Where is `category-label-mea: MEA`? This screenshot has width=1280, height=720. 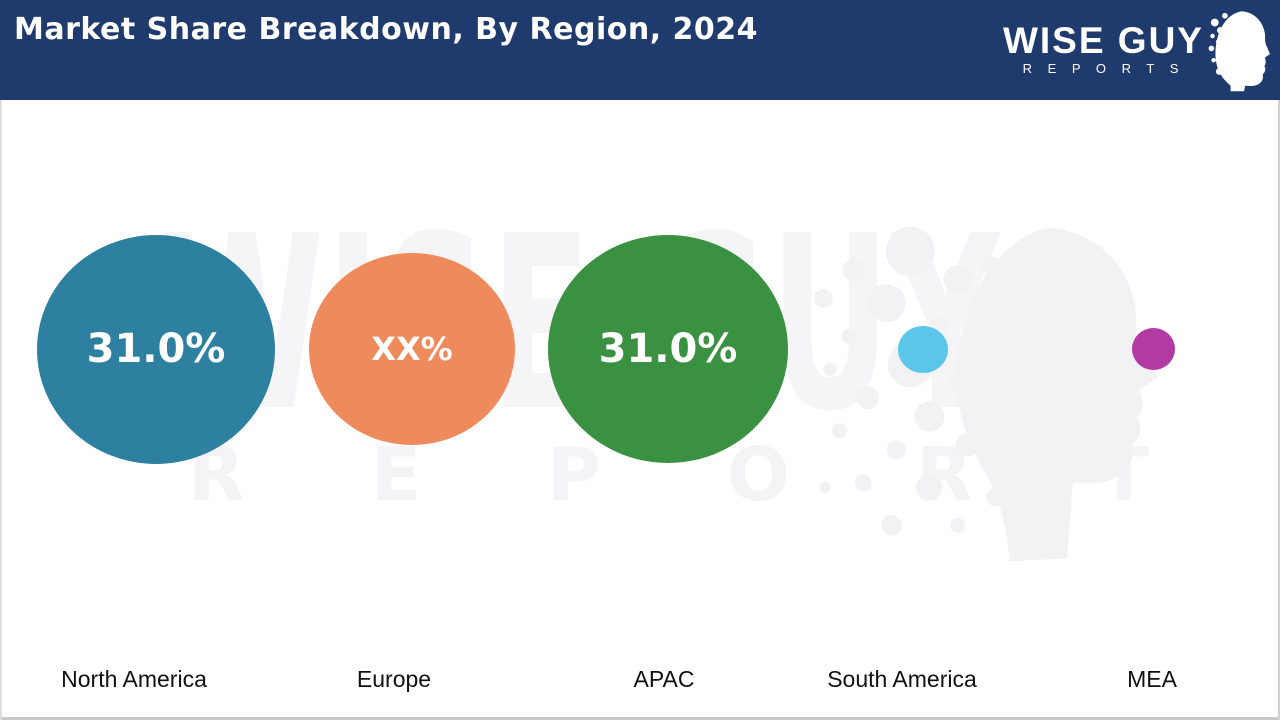
category-label-mea: MEA is located at coordinates (1152, 679).